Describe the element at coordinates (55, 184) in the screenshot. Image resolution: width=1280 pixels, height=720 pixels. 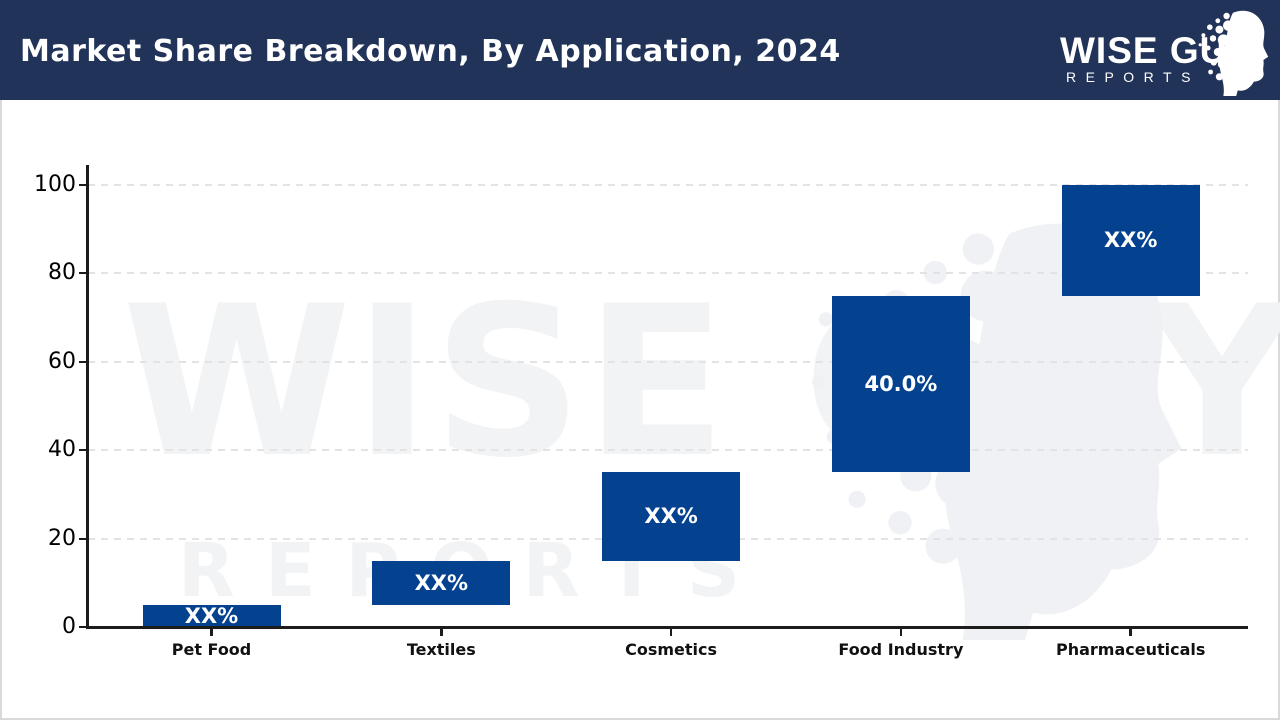
I see `y-tick-label-100: 100` at that location.